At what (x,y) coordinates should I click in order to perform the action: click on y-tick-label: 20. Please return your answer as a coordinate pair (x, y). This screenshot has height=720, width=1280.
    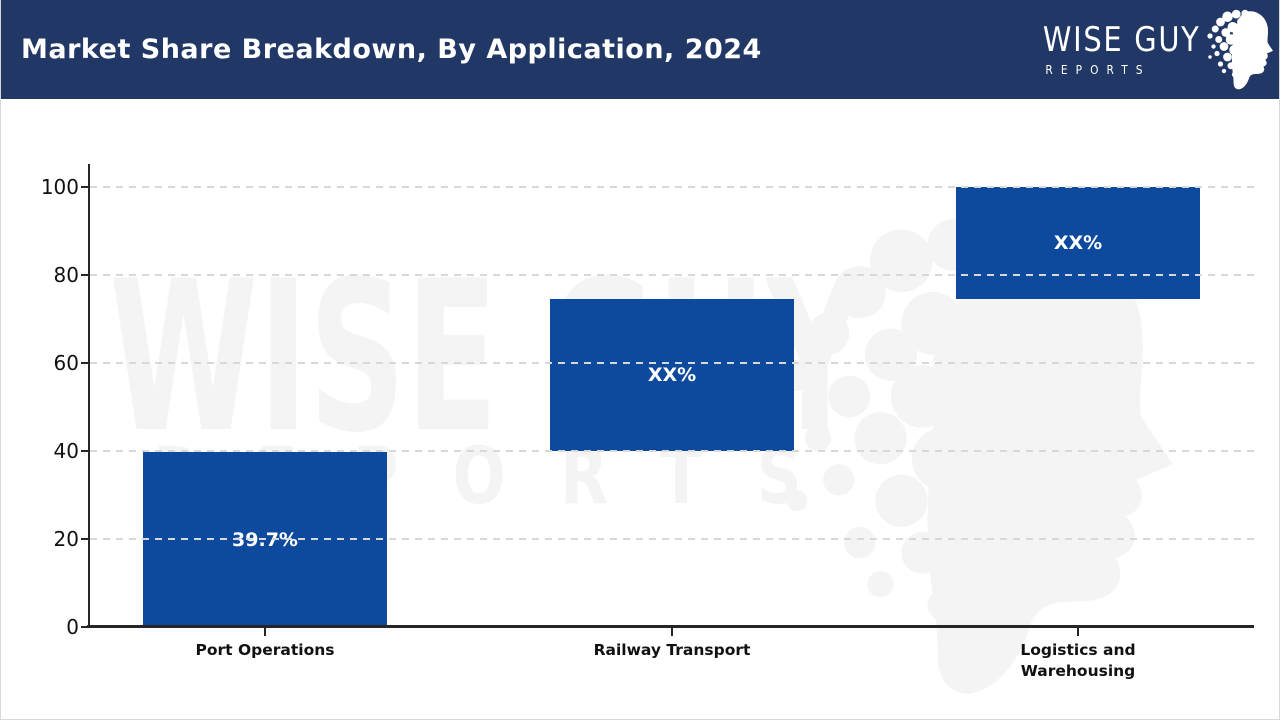
    Looking at the image, I should click on (66, 539).